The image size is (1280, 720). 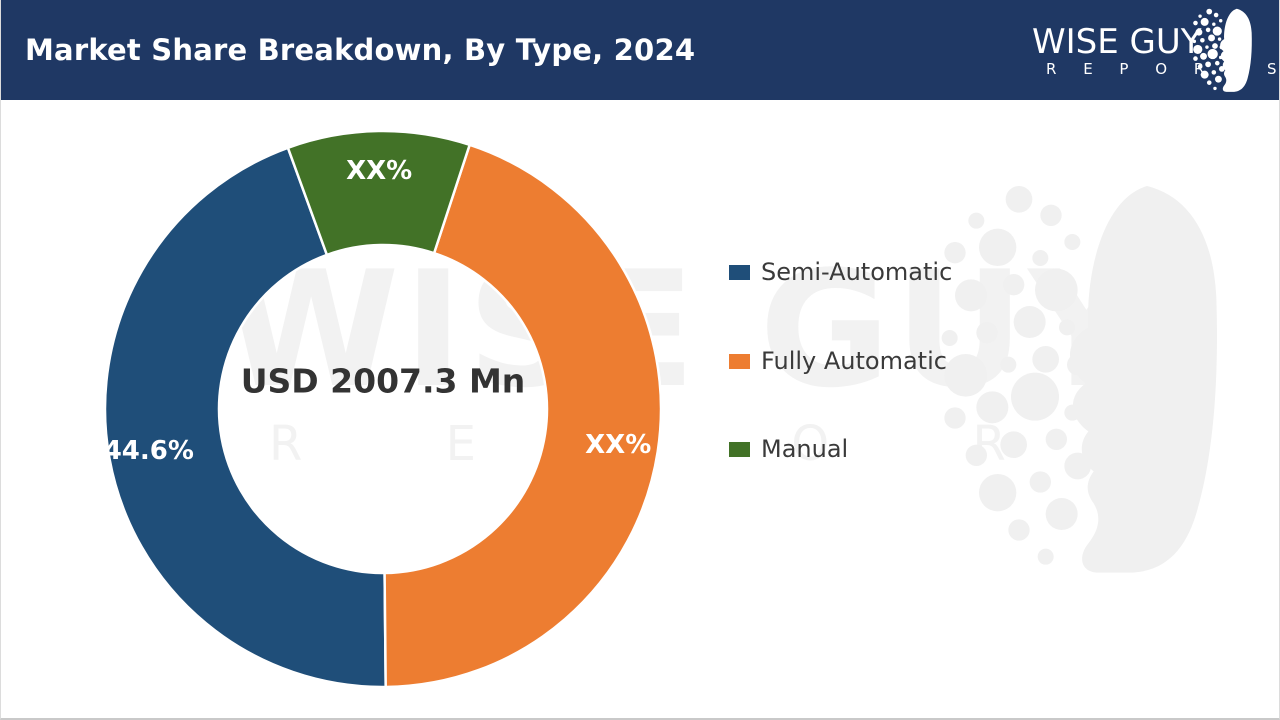 What do you see at coordinates (148, 451) in the screenshot?
I see `slice-label-semi-automatic: 44.6%` at bounding box center [148, 451].